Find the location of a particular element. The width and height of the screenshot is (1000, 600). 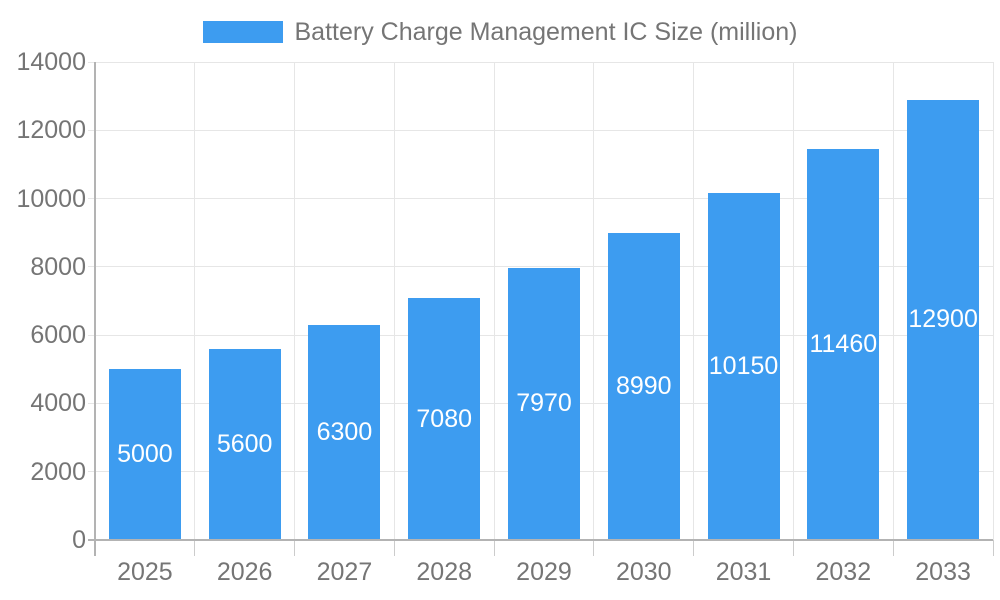

bar-value-label: 5000 is located at coordinates (145, 454).